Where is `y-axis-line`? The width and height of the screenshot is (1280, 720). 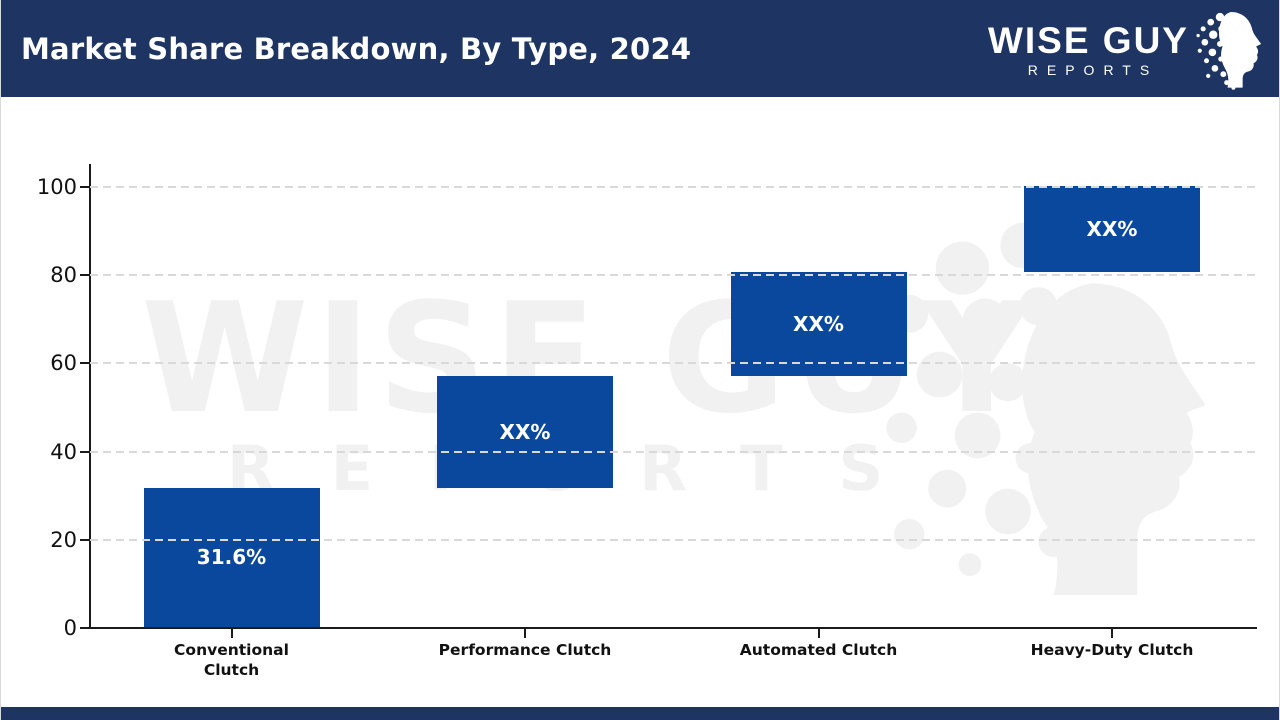 y-axis-line is located at coordinates (90, 396).